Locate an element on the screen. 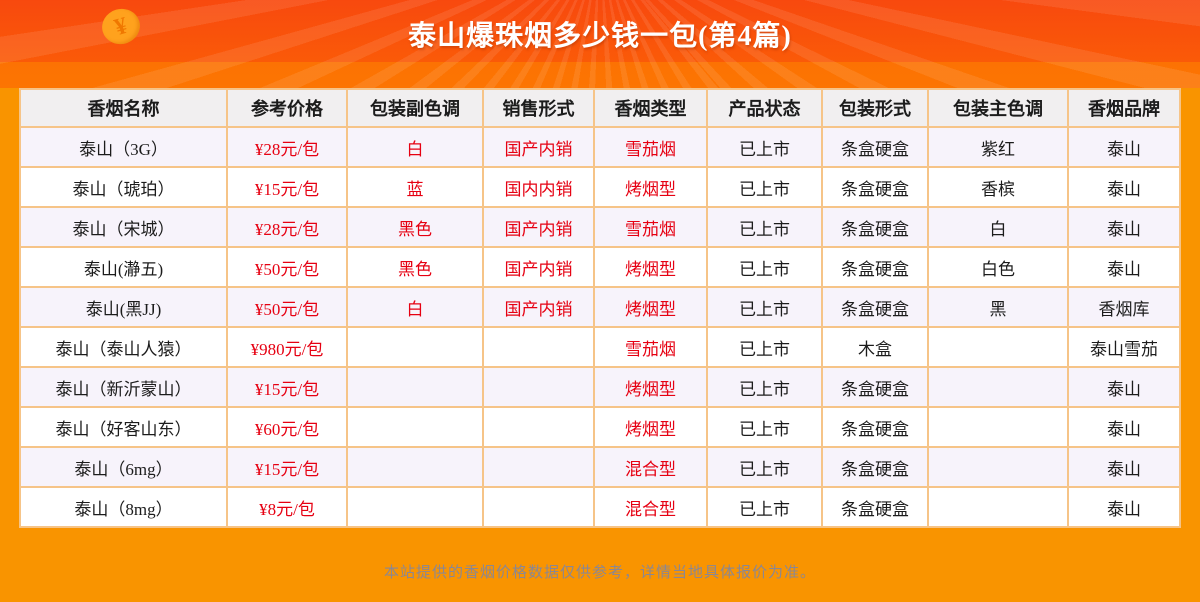 Image resolution: width=1200 pixels, height=602 pixels. cell-col1: ¥60元/包 is located at coordinates (287, 427).